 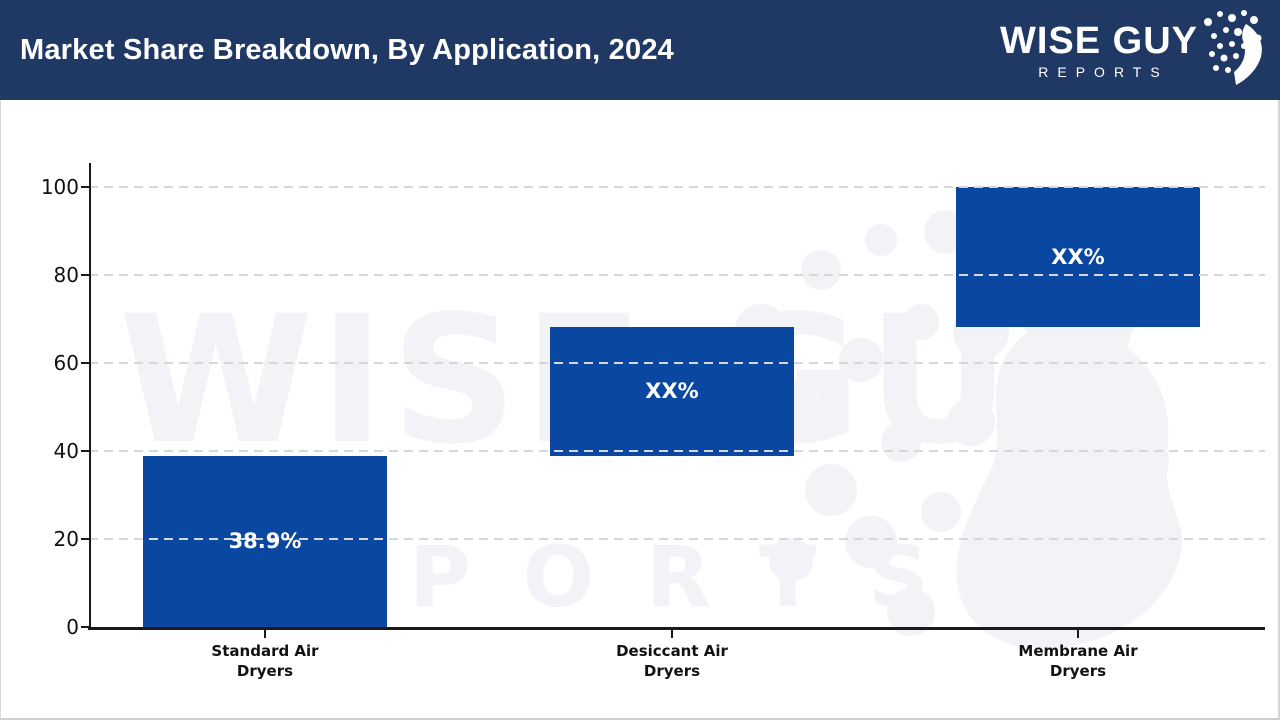 What do you see at coordinates (1098, 40) in the screenshot?
I see `logo-wordmark: WISE GUY` at bounding box center [1098, 40].